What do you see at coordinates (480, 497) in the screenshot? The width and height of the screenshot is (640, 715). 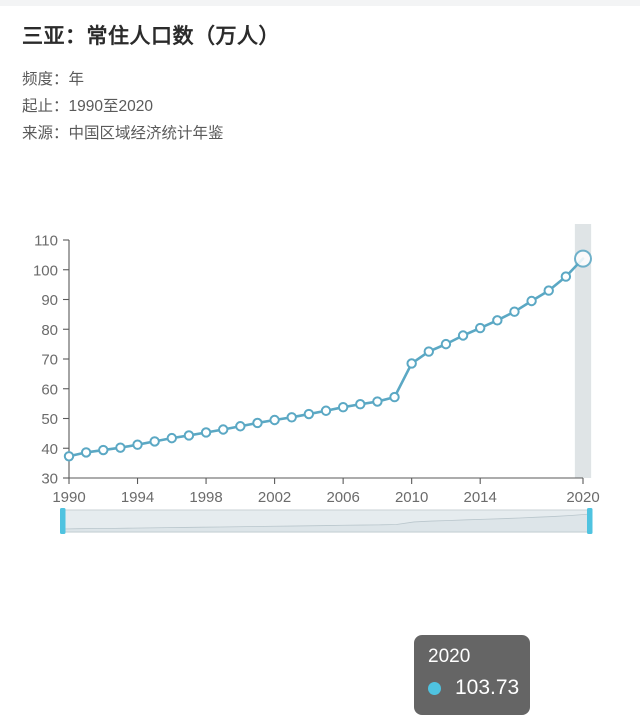 I see `x-axis-tick-label: 2014` at bounding box center [480, 497].